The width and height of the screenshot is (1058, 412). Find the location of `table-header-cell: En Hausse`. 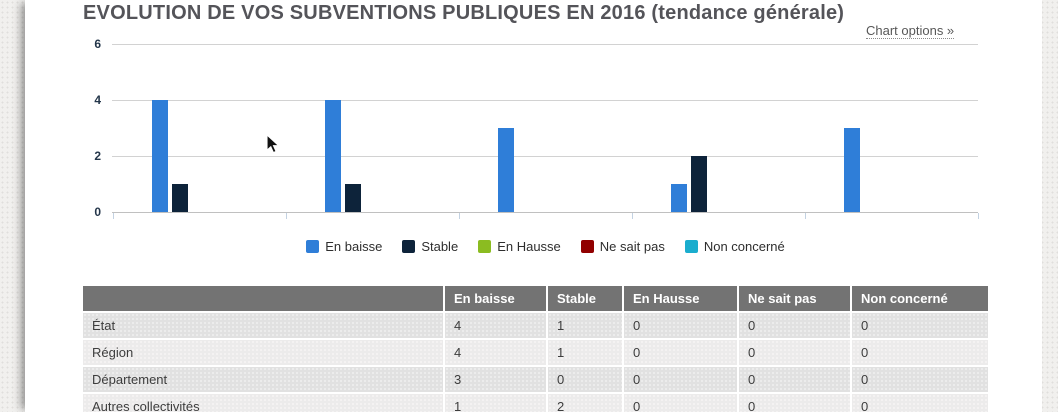

table-header-cell: En Hausse is located at coordinates (680, 298).